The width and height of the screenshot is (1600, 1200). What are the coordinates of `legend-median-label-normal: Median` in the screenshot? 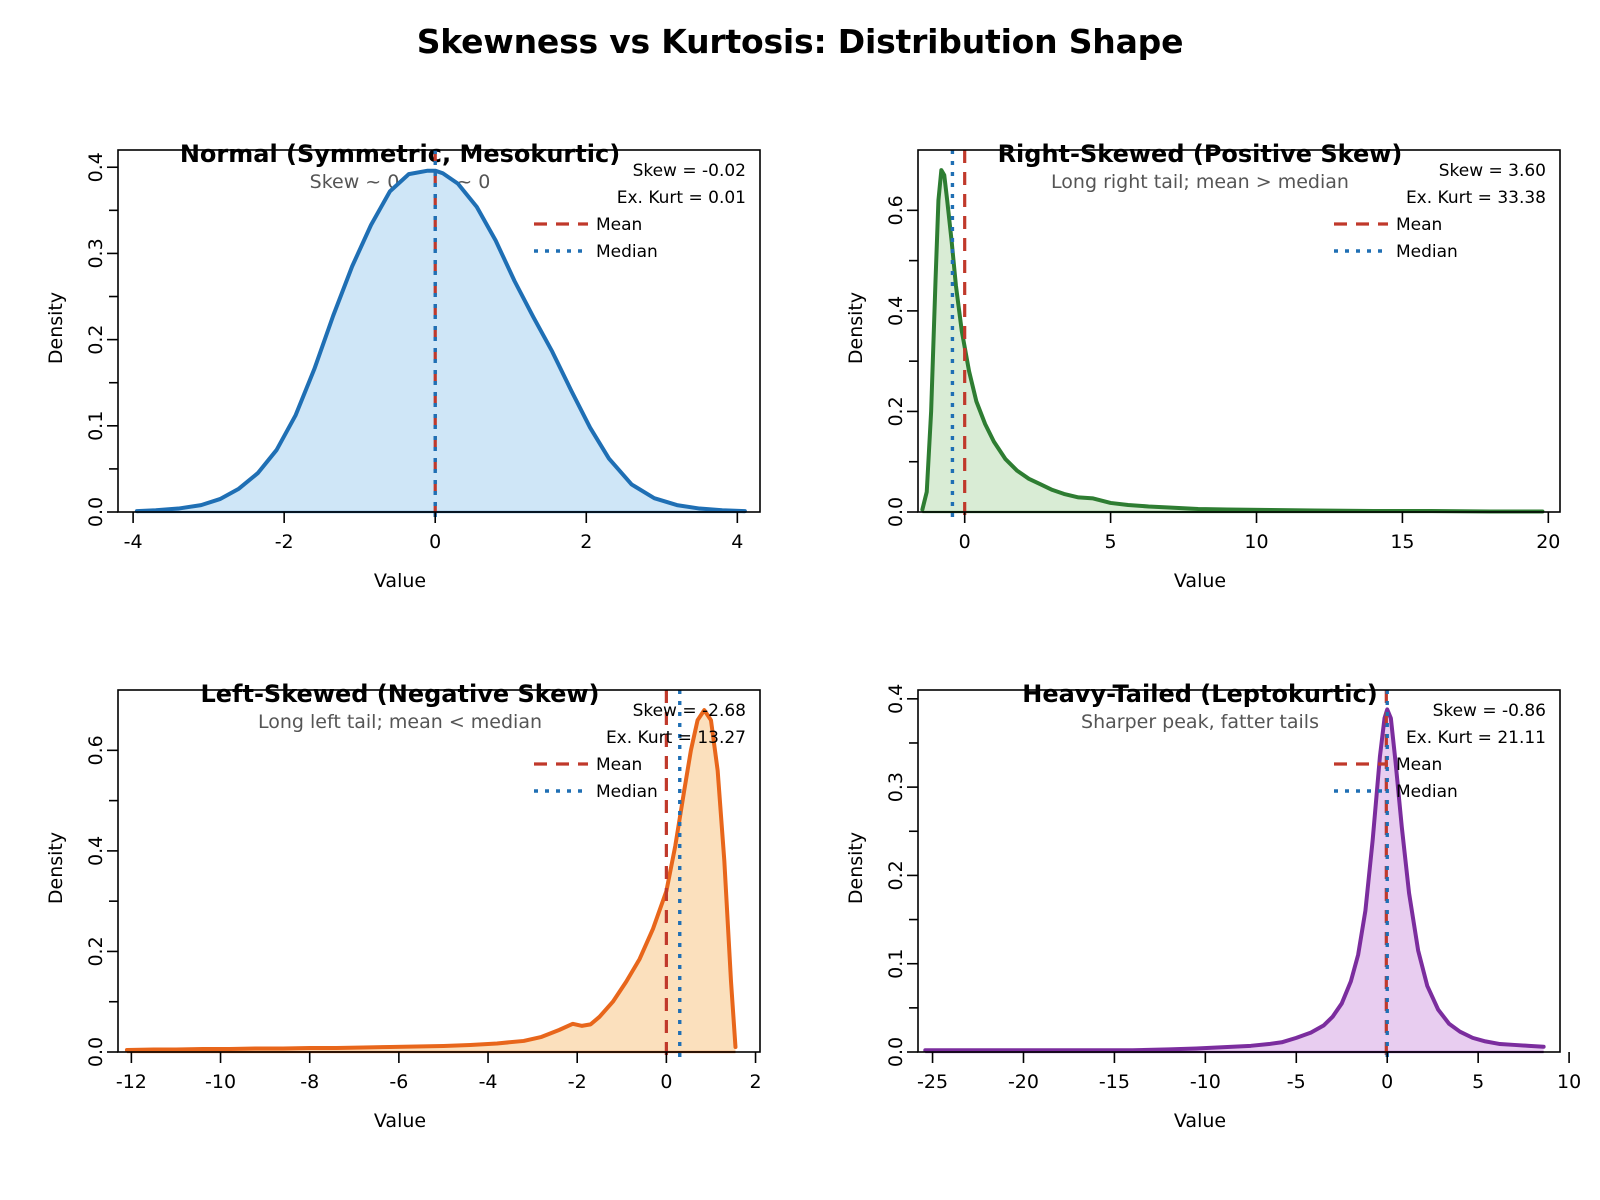 It's located at (627, 252).